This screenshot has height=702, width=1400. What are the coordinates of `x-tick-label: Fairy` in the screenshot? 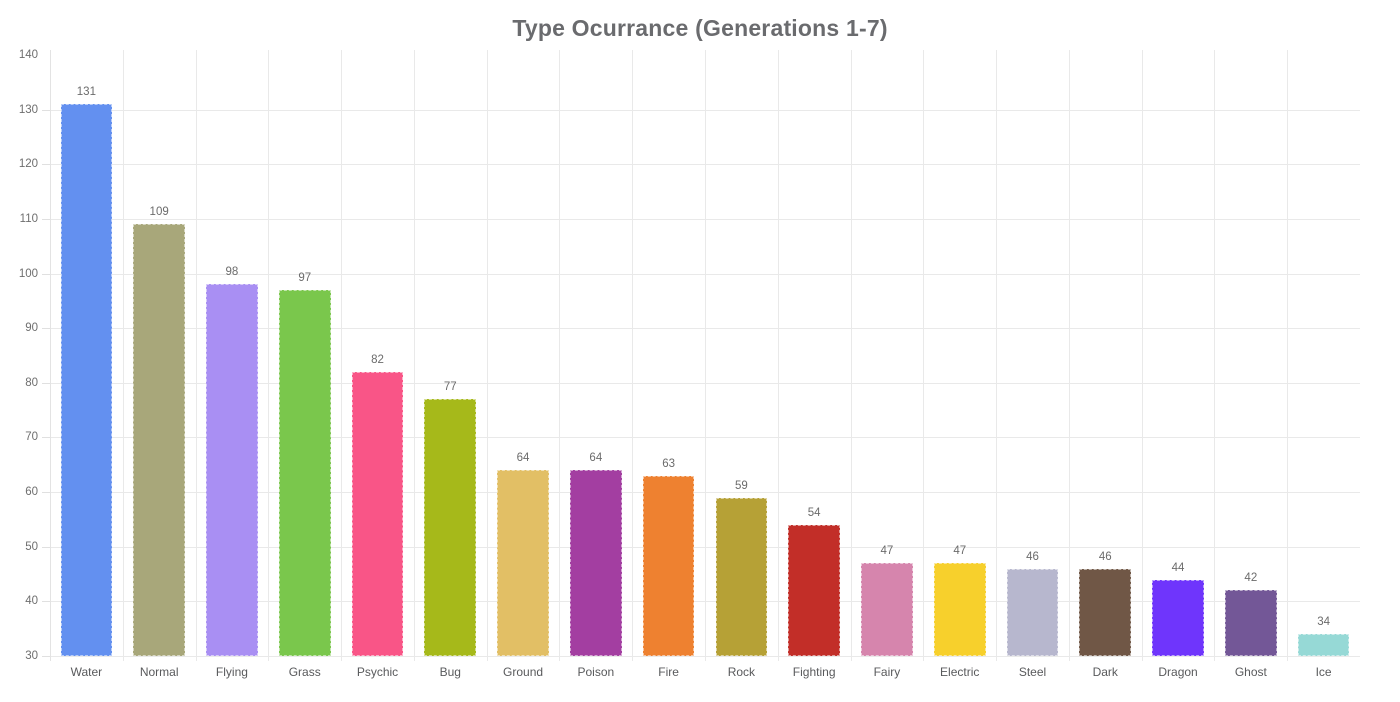 It's located at (887, 672).